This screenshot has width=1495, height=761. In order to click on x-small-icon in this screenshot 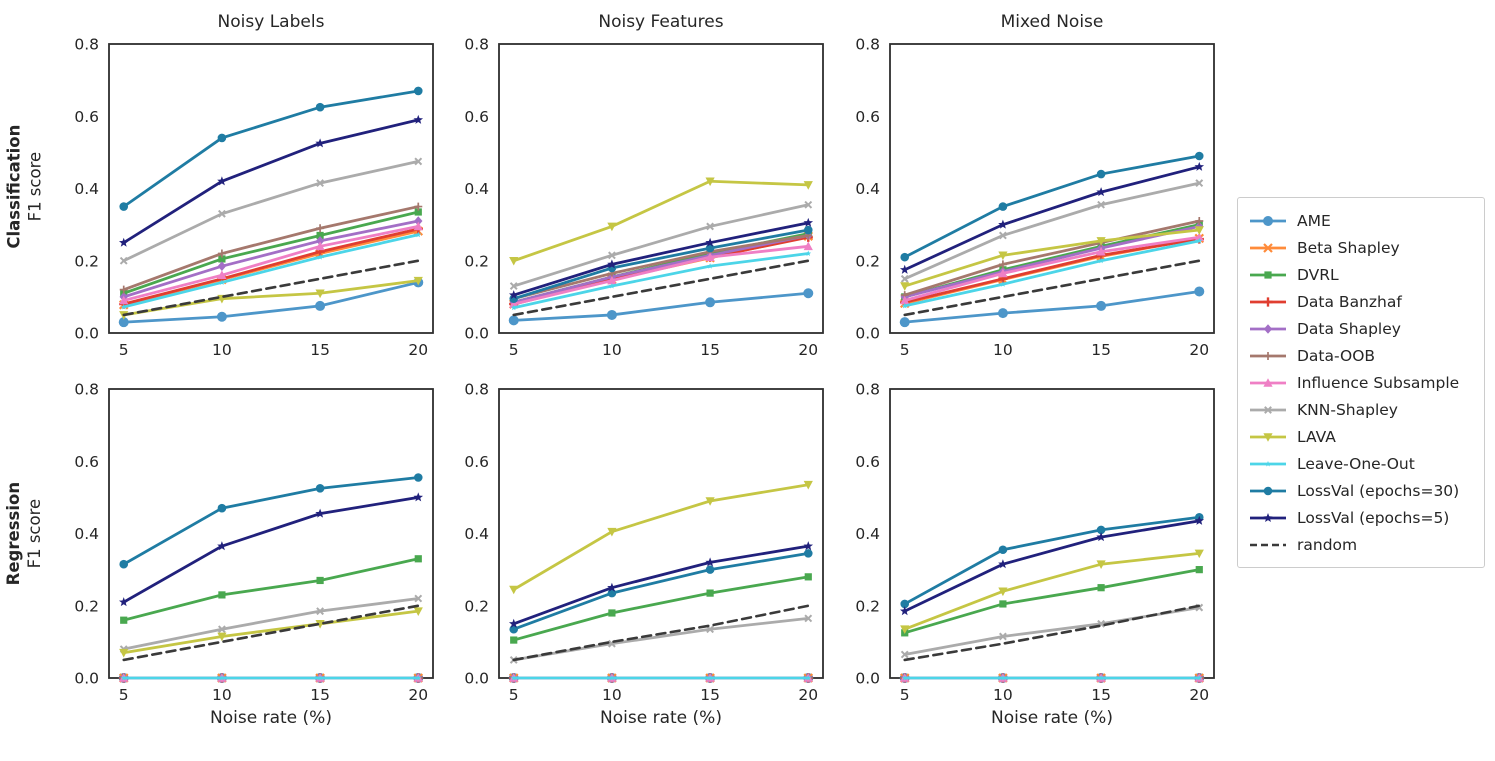, I will do `click(1268, 409)`.